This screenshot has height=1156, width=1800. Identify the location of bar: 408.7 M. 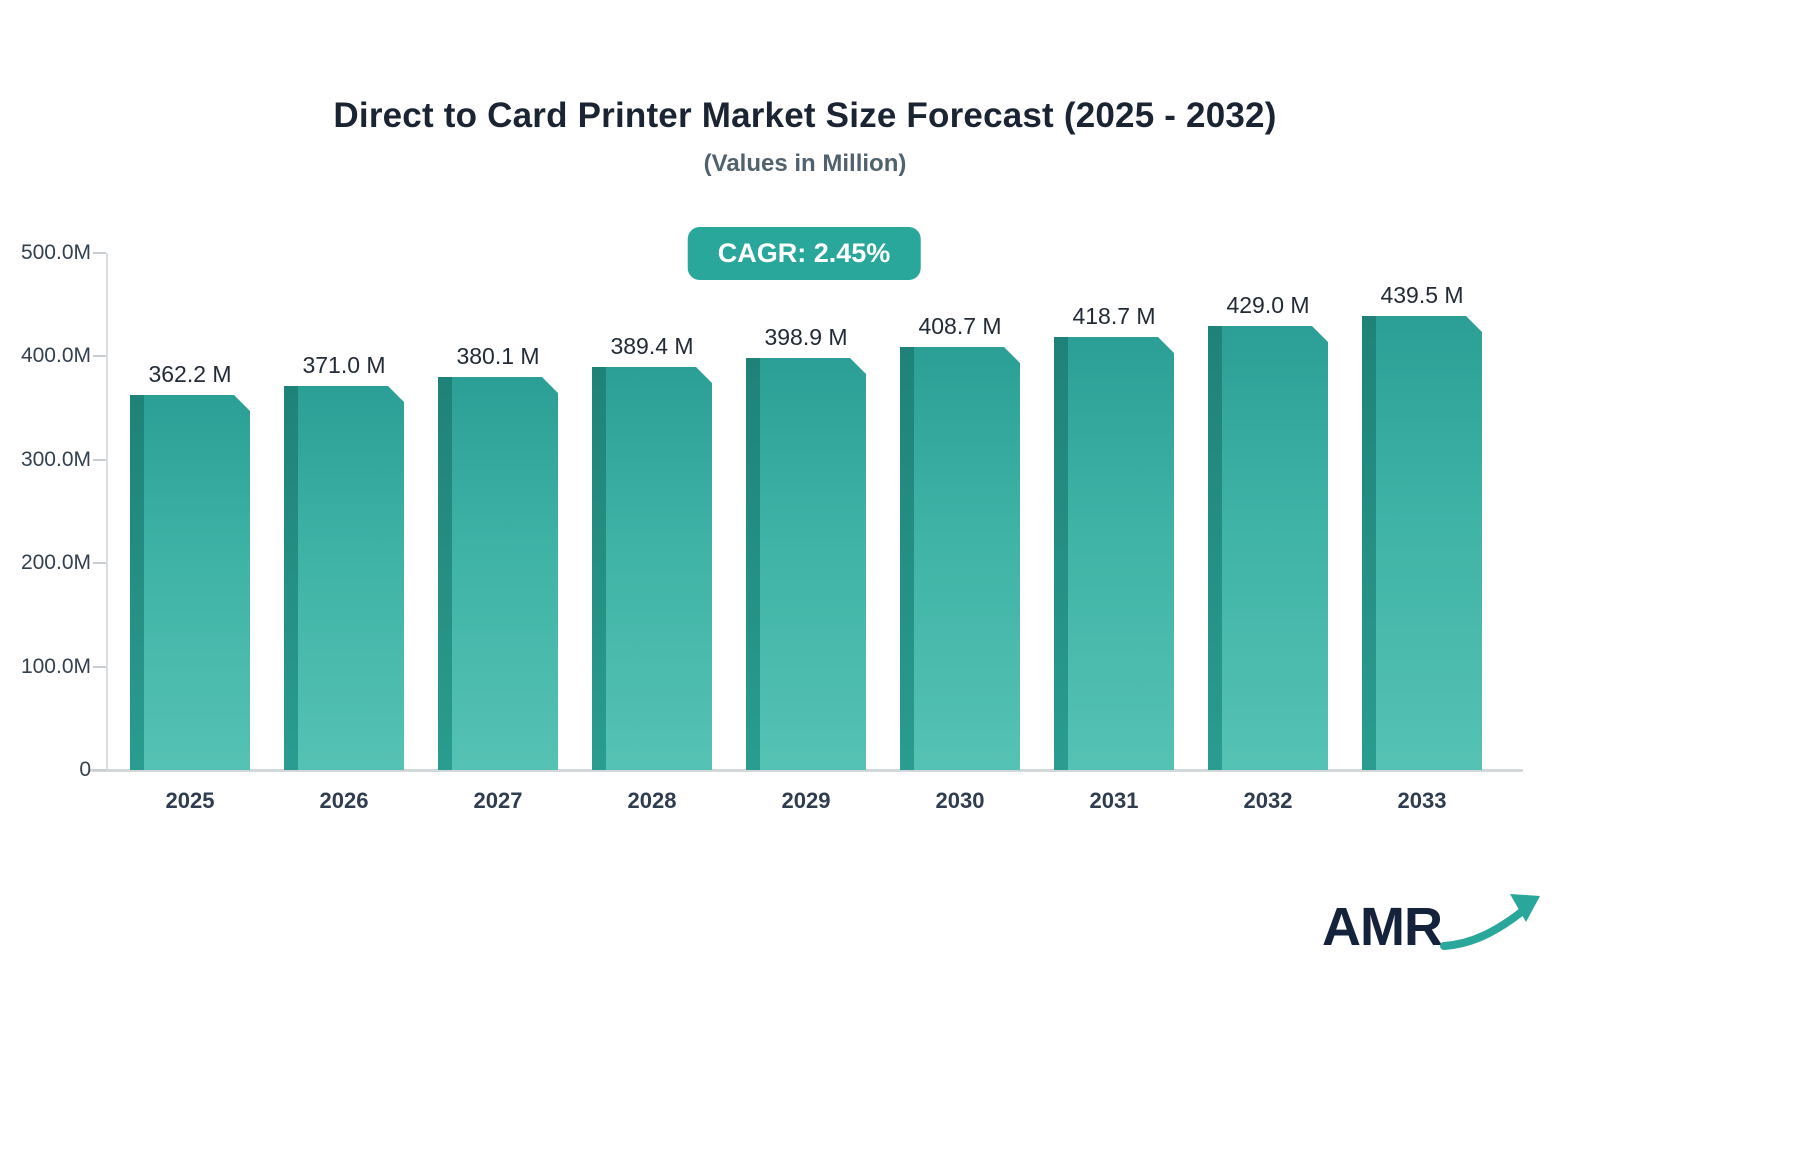
(960, 541).